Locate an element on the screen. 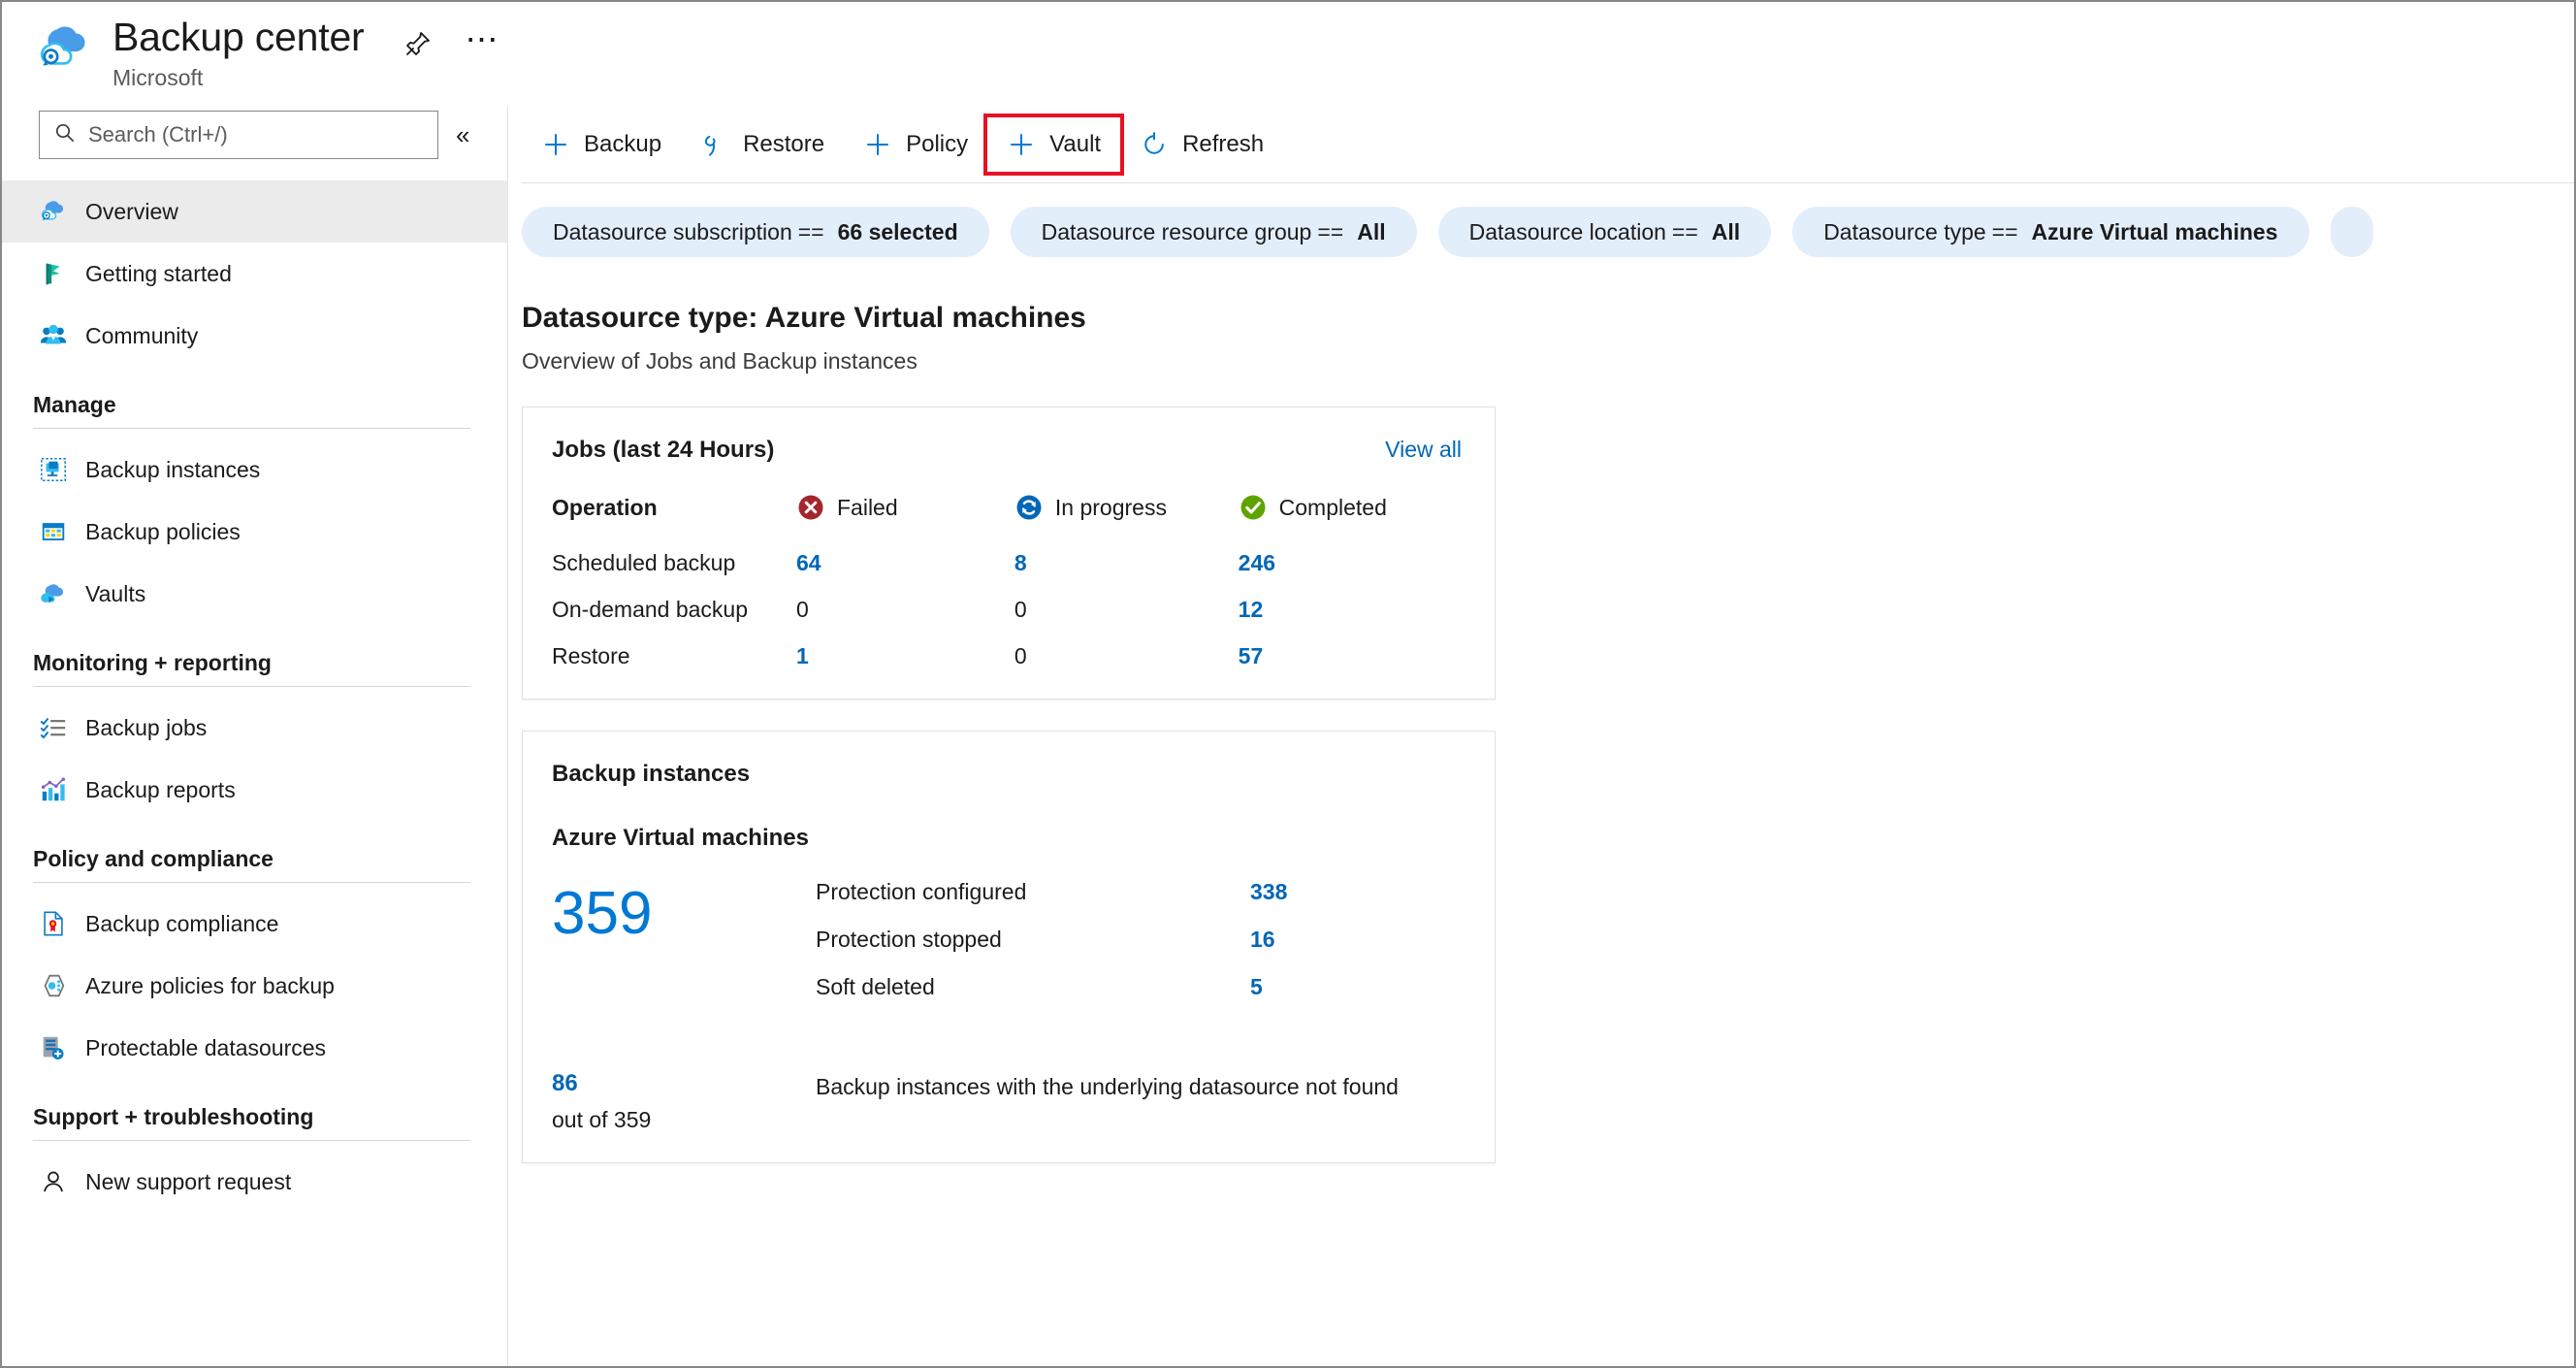 This screenshot has height=1368, width=2576. vault-button: Vault is located at coordinates (1054, 145).